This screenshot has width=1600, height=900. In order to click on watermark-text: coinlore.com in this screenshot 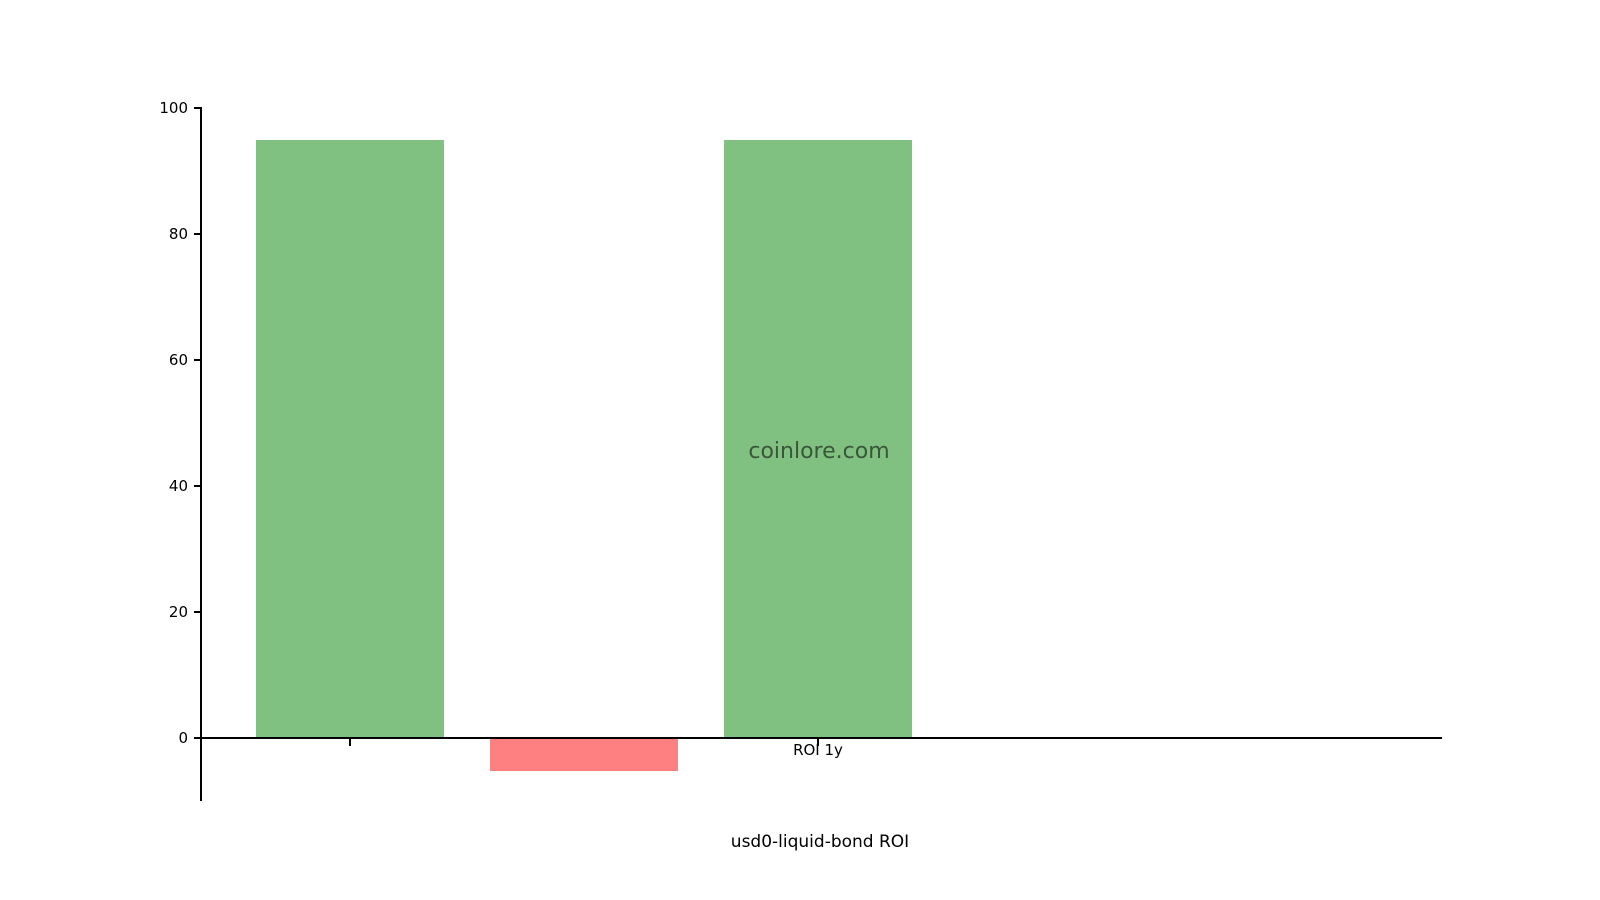, I will do `click(819, 451)`.